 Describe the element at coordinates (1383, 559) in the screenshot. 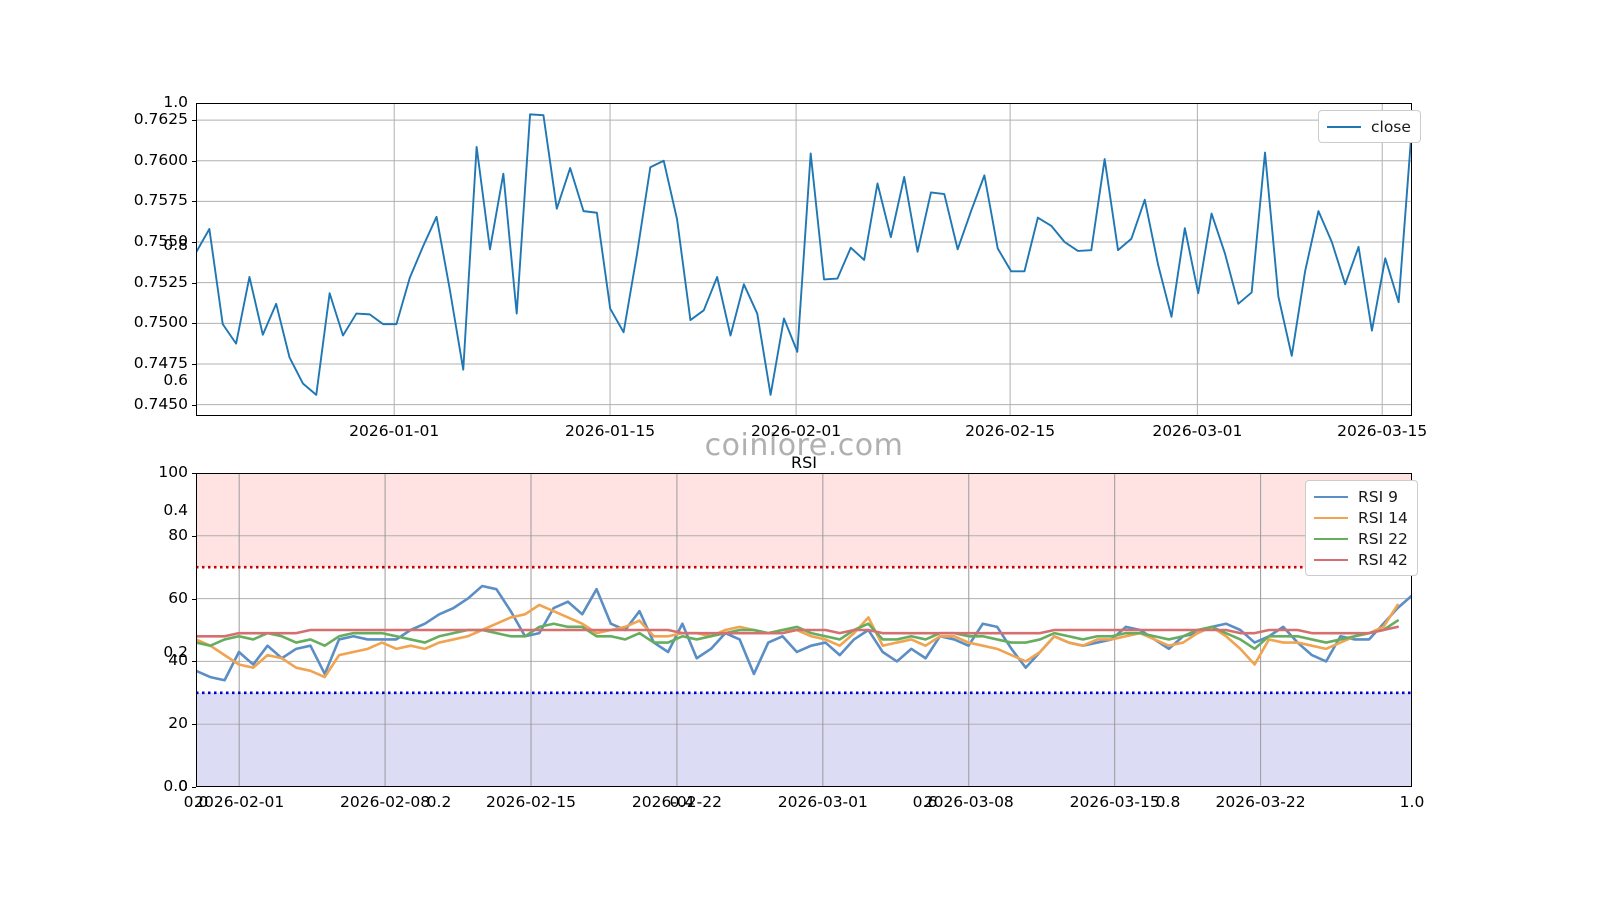

I see `rsi-legend-label: RSI 42` at that location.